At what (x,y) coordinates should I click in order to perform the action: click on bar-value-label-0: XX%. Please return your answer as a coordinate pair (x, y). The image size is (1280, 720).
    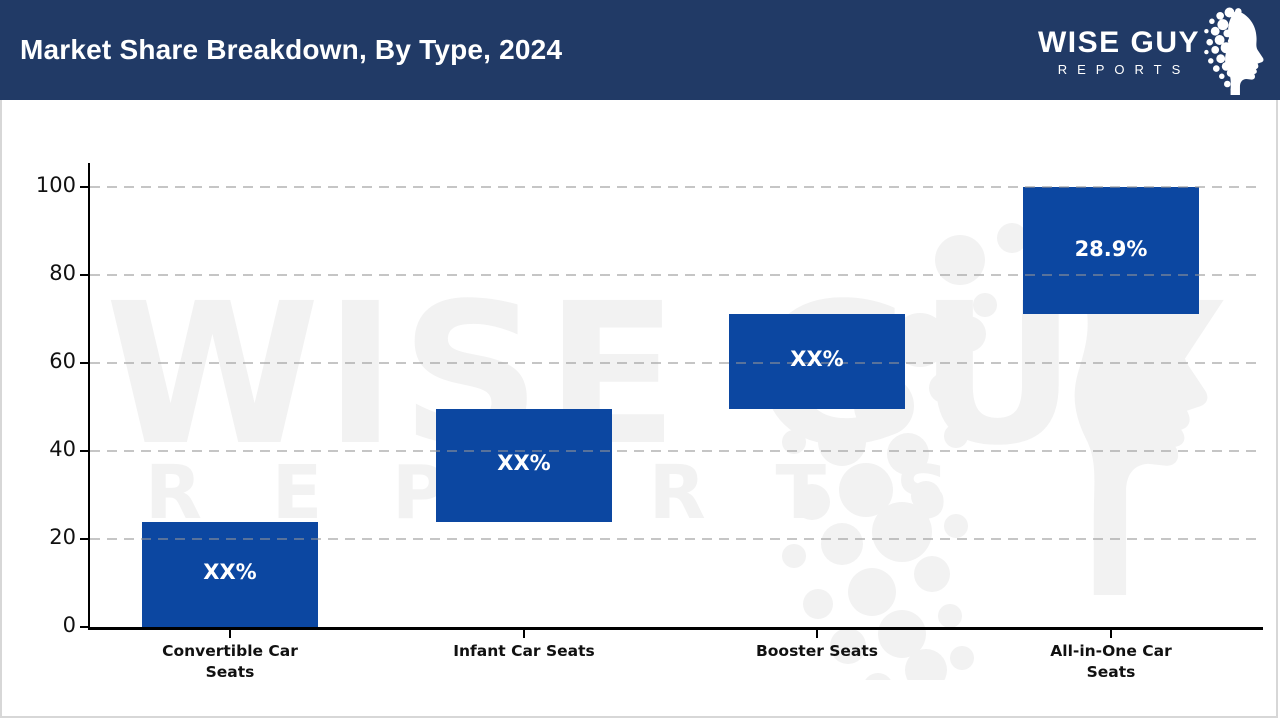
    Looking at the image, I should click on (230, 572).